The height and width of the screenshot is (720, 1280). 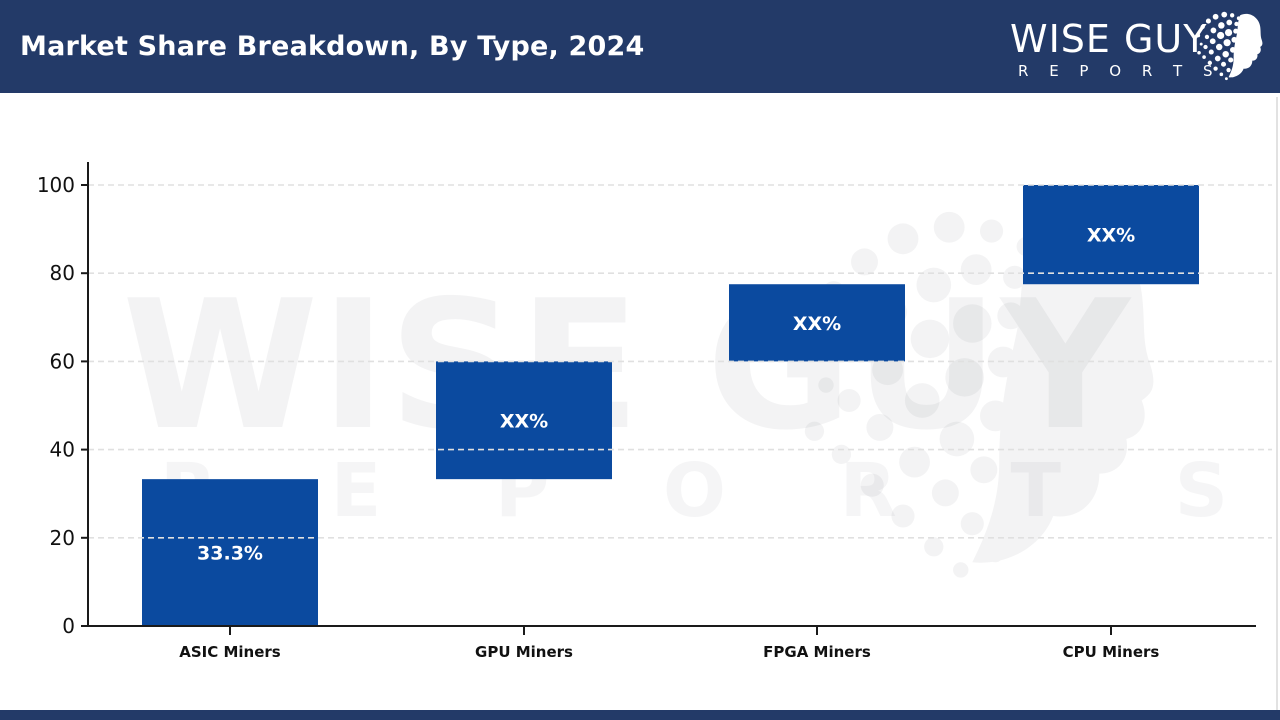 What do you see at coordinates (62, 361) in the screenshot?
I see `y-tick-label-60: 60` at bounding box center [62, 361].